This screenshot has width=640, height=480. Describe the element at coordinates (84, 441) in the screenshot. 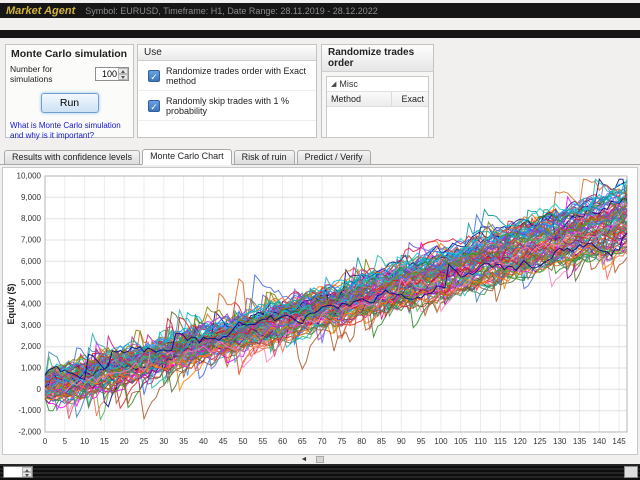

I see `svg-text: 10` at that location.